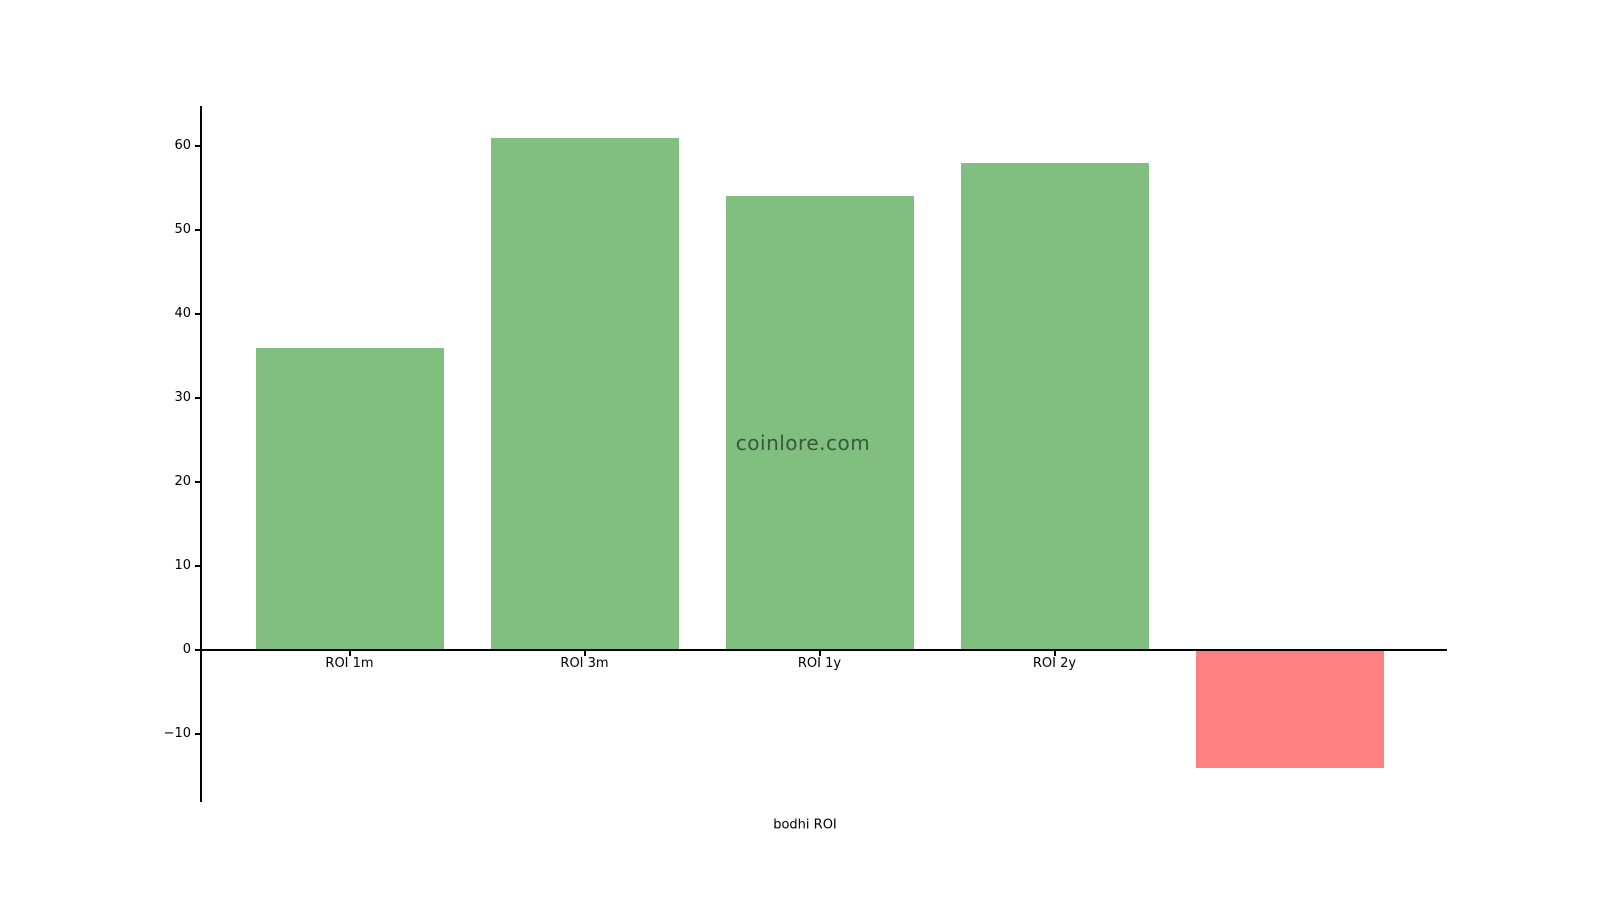  Describe the element at coordinates (805, 825) in the screenshot. I see `chart-title: bodhi ROI` at that location.